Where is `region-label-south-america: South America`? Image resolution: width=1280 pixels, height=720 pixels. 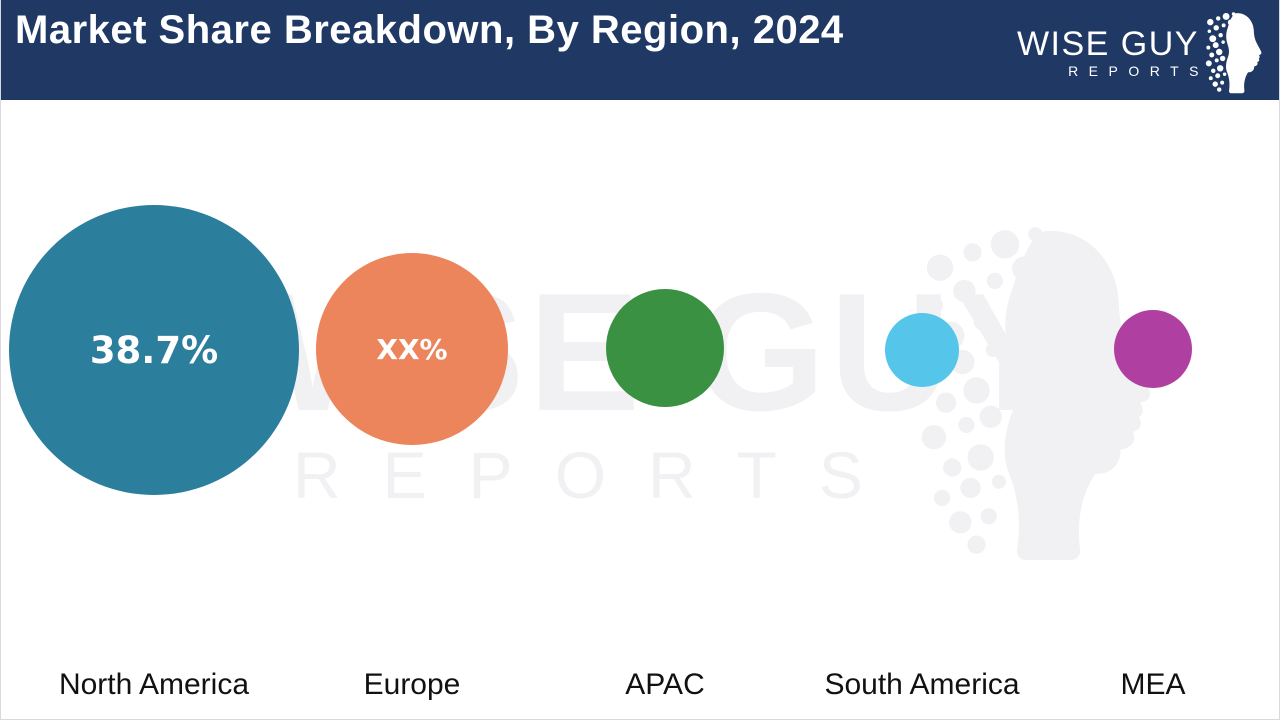 region-label-south-america: South America is located at coordinates (922, 684).